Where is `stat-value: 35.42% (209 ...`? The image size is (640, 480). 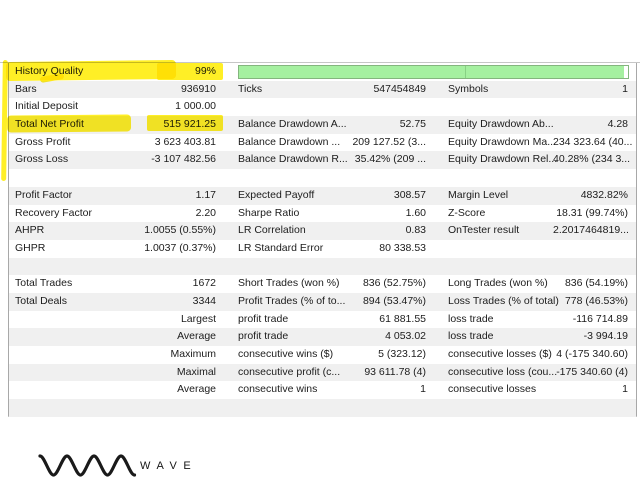 stat-value: 35.42% (209 ... is located at coordinates (390, 159).